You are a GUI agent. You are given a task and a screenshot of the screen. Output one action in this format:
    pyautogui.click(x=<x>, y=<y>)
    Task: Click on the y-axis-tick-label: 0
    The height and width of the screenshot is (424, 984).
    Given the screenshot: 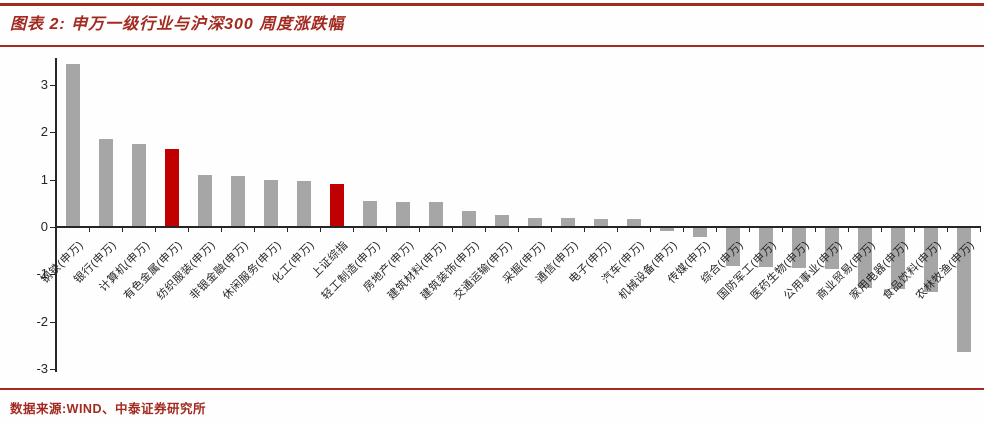 What is the action you would take?
    pyautogui.click(x=44, y=226)
    